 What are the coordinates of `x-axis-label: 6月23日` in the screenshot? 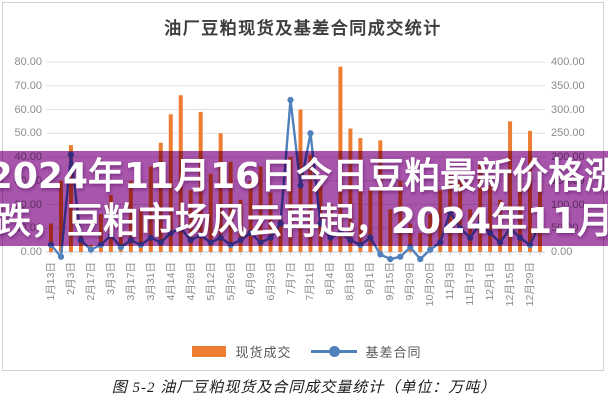 It's located at (270, 281).